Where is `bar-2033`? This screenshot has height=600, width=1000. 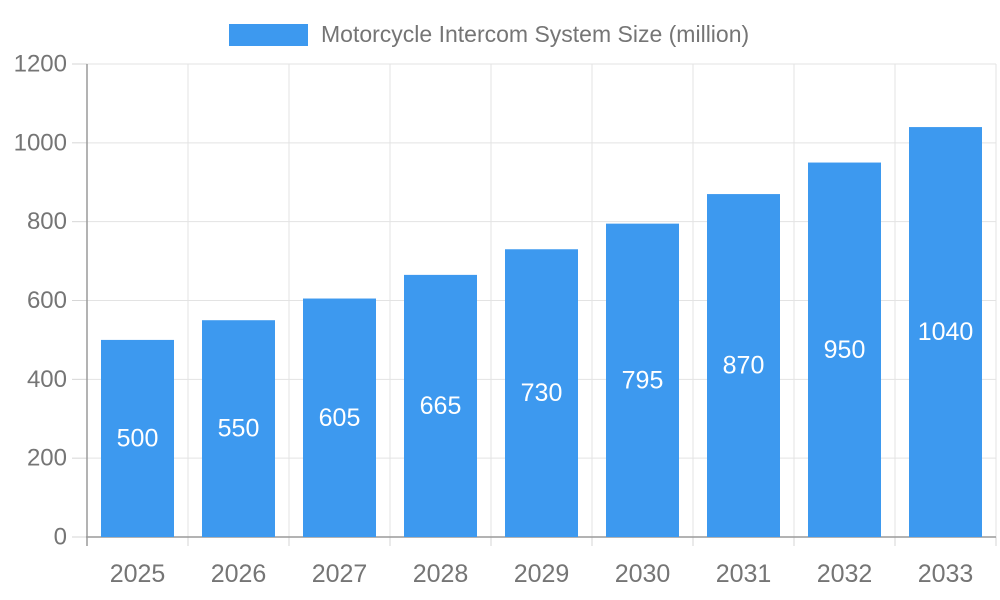
bar-2033 is located at coordinates (945, 332).